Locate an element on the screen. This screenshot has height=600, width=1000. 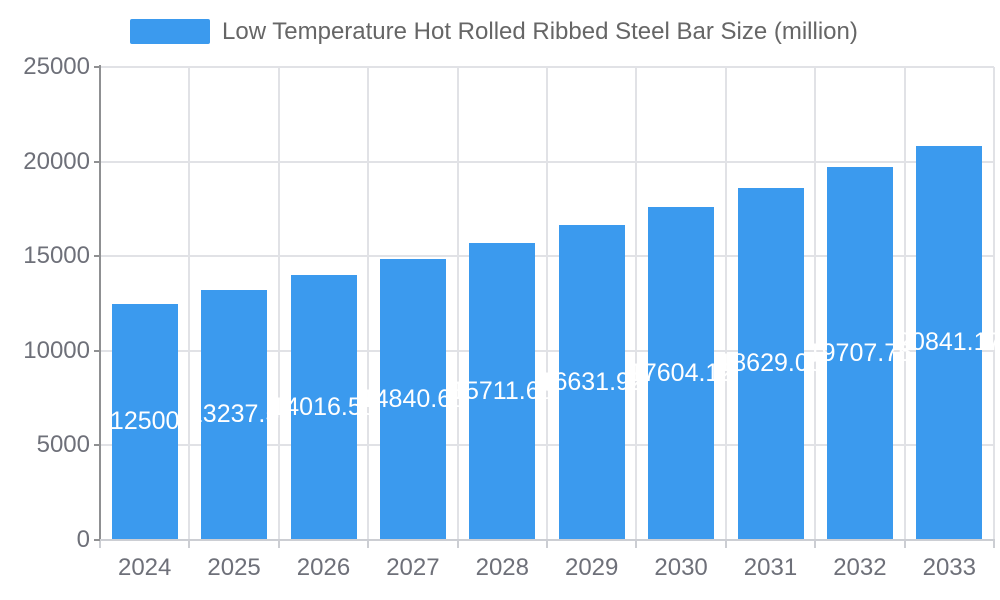
x-tick-label: 2030 is located at coordinates (681, 567).